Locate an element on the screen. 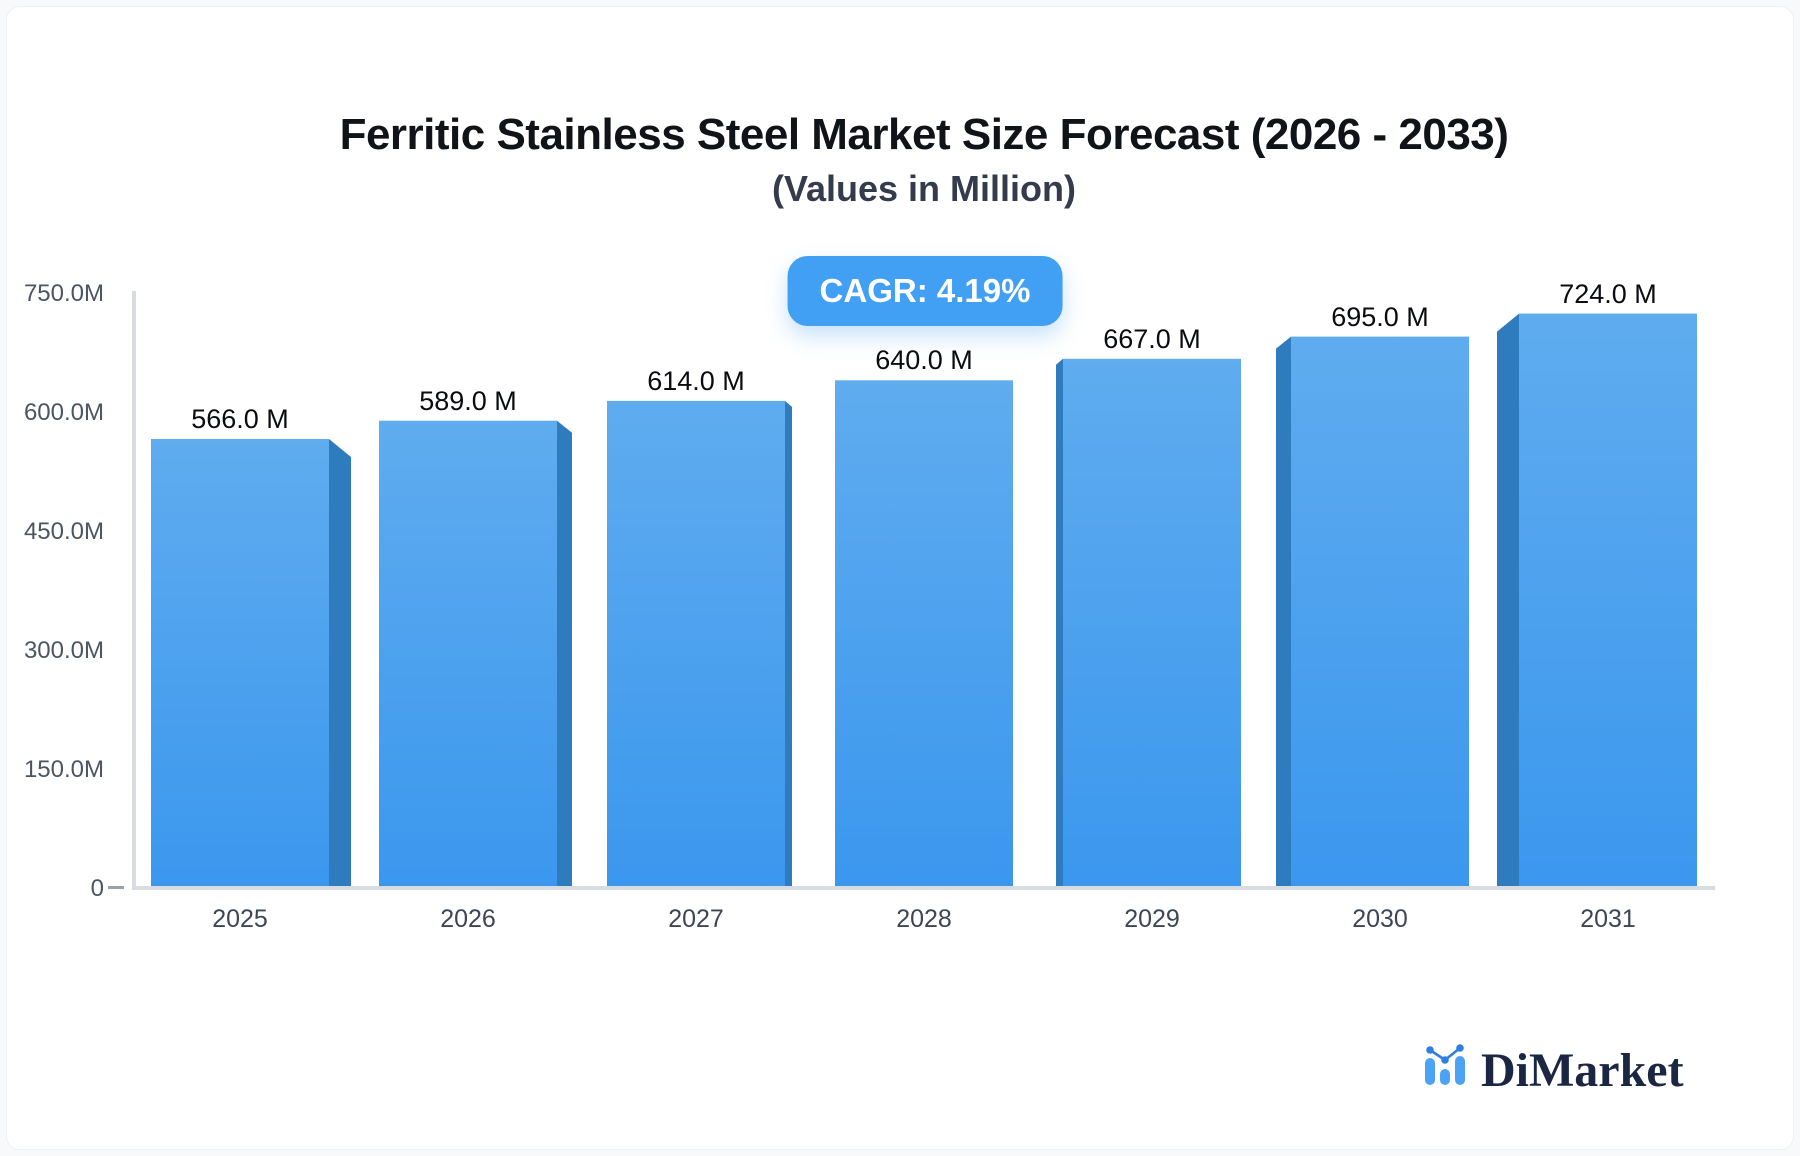  x-axis-label: 2030 is located at coordinates (1380, 919).